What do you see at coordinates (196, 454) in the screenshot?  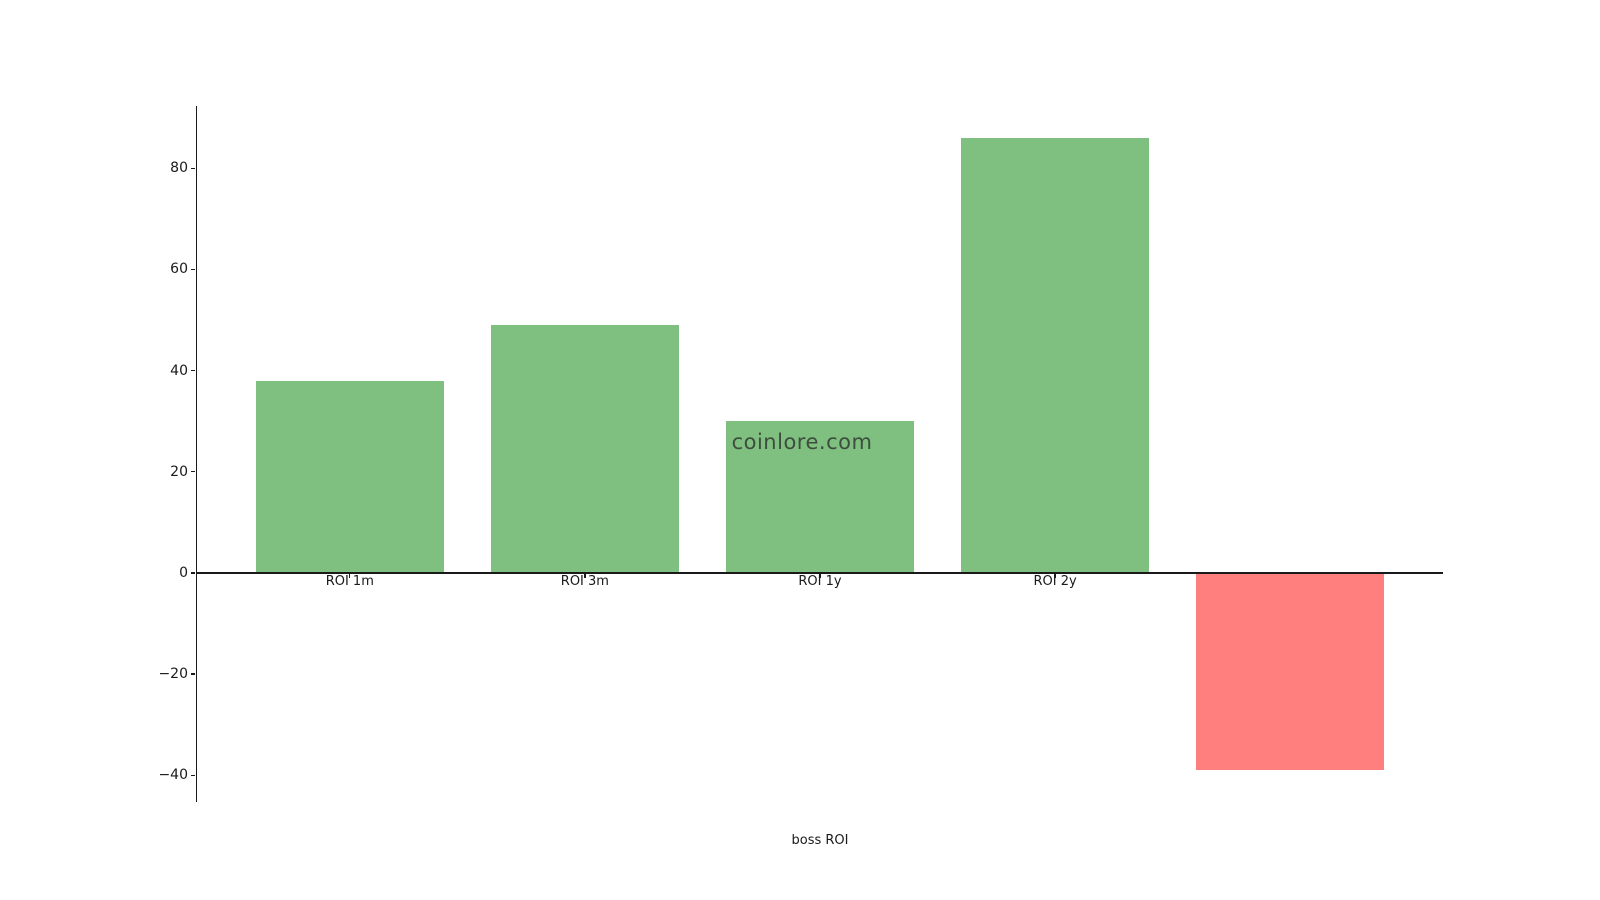 I see `y-axis-line` at bounding box center [196, 454].